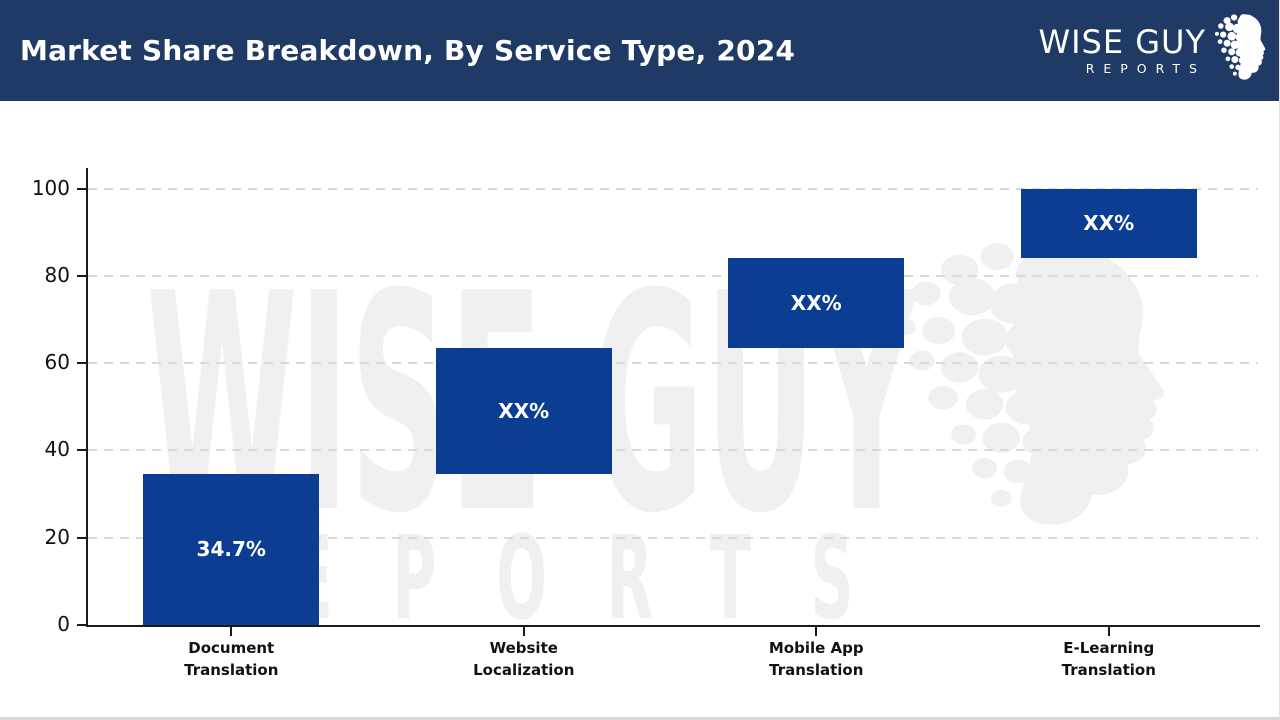 The width and height of the screenshot is (1280, 720). What do you see at coordinates (63, 623) in the screenshot?
I see `y-axis-tick-label: 0` at bounding box center [63, 623].